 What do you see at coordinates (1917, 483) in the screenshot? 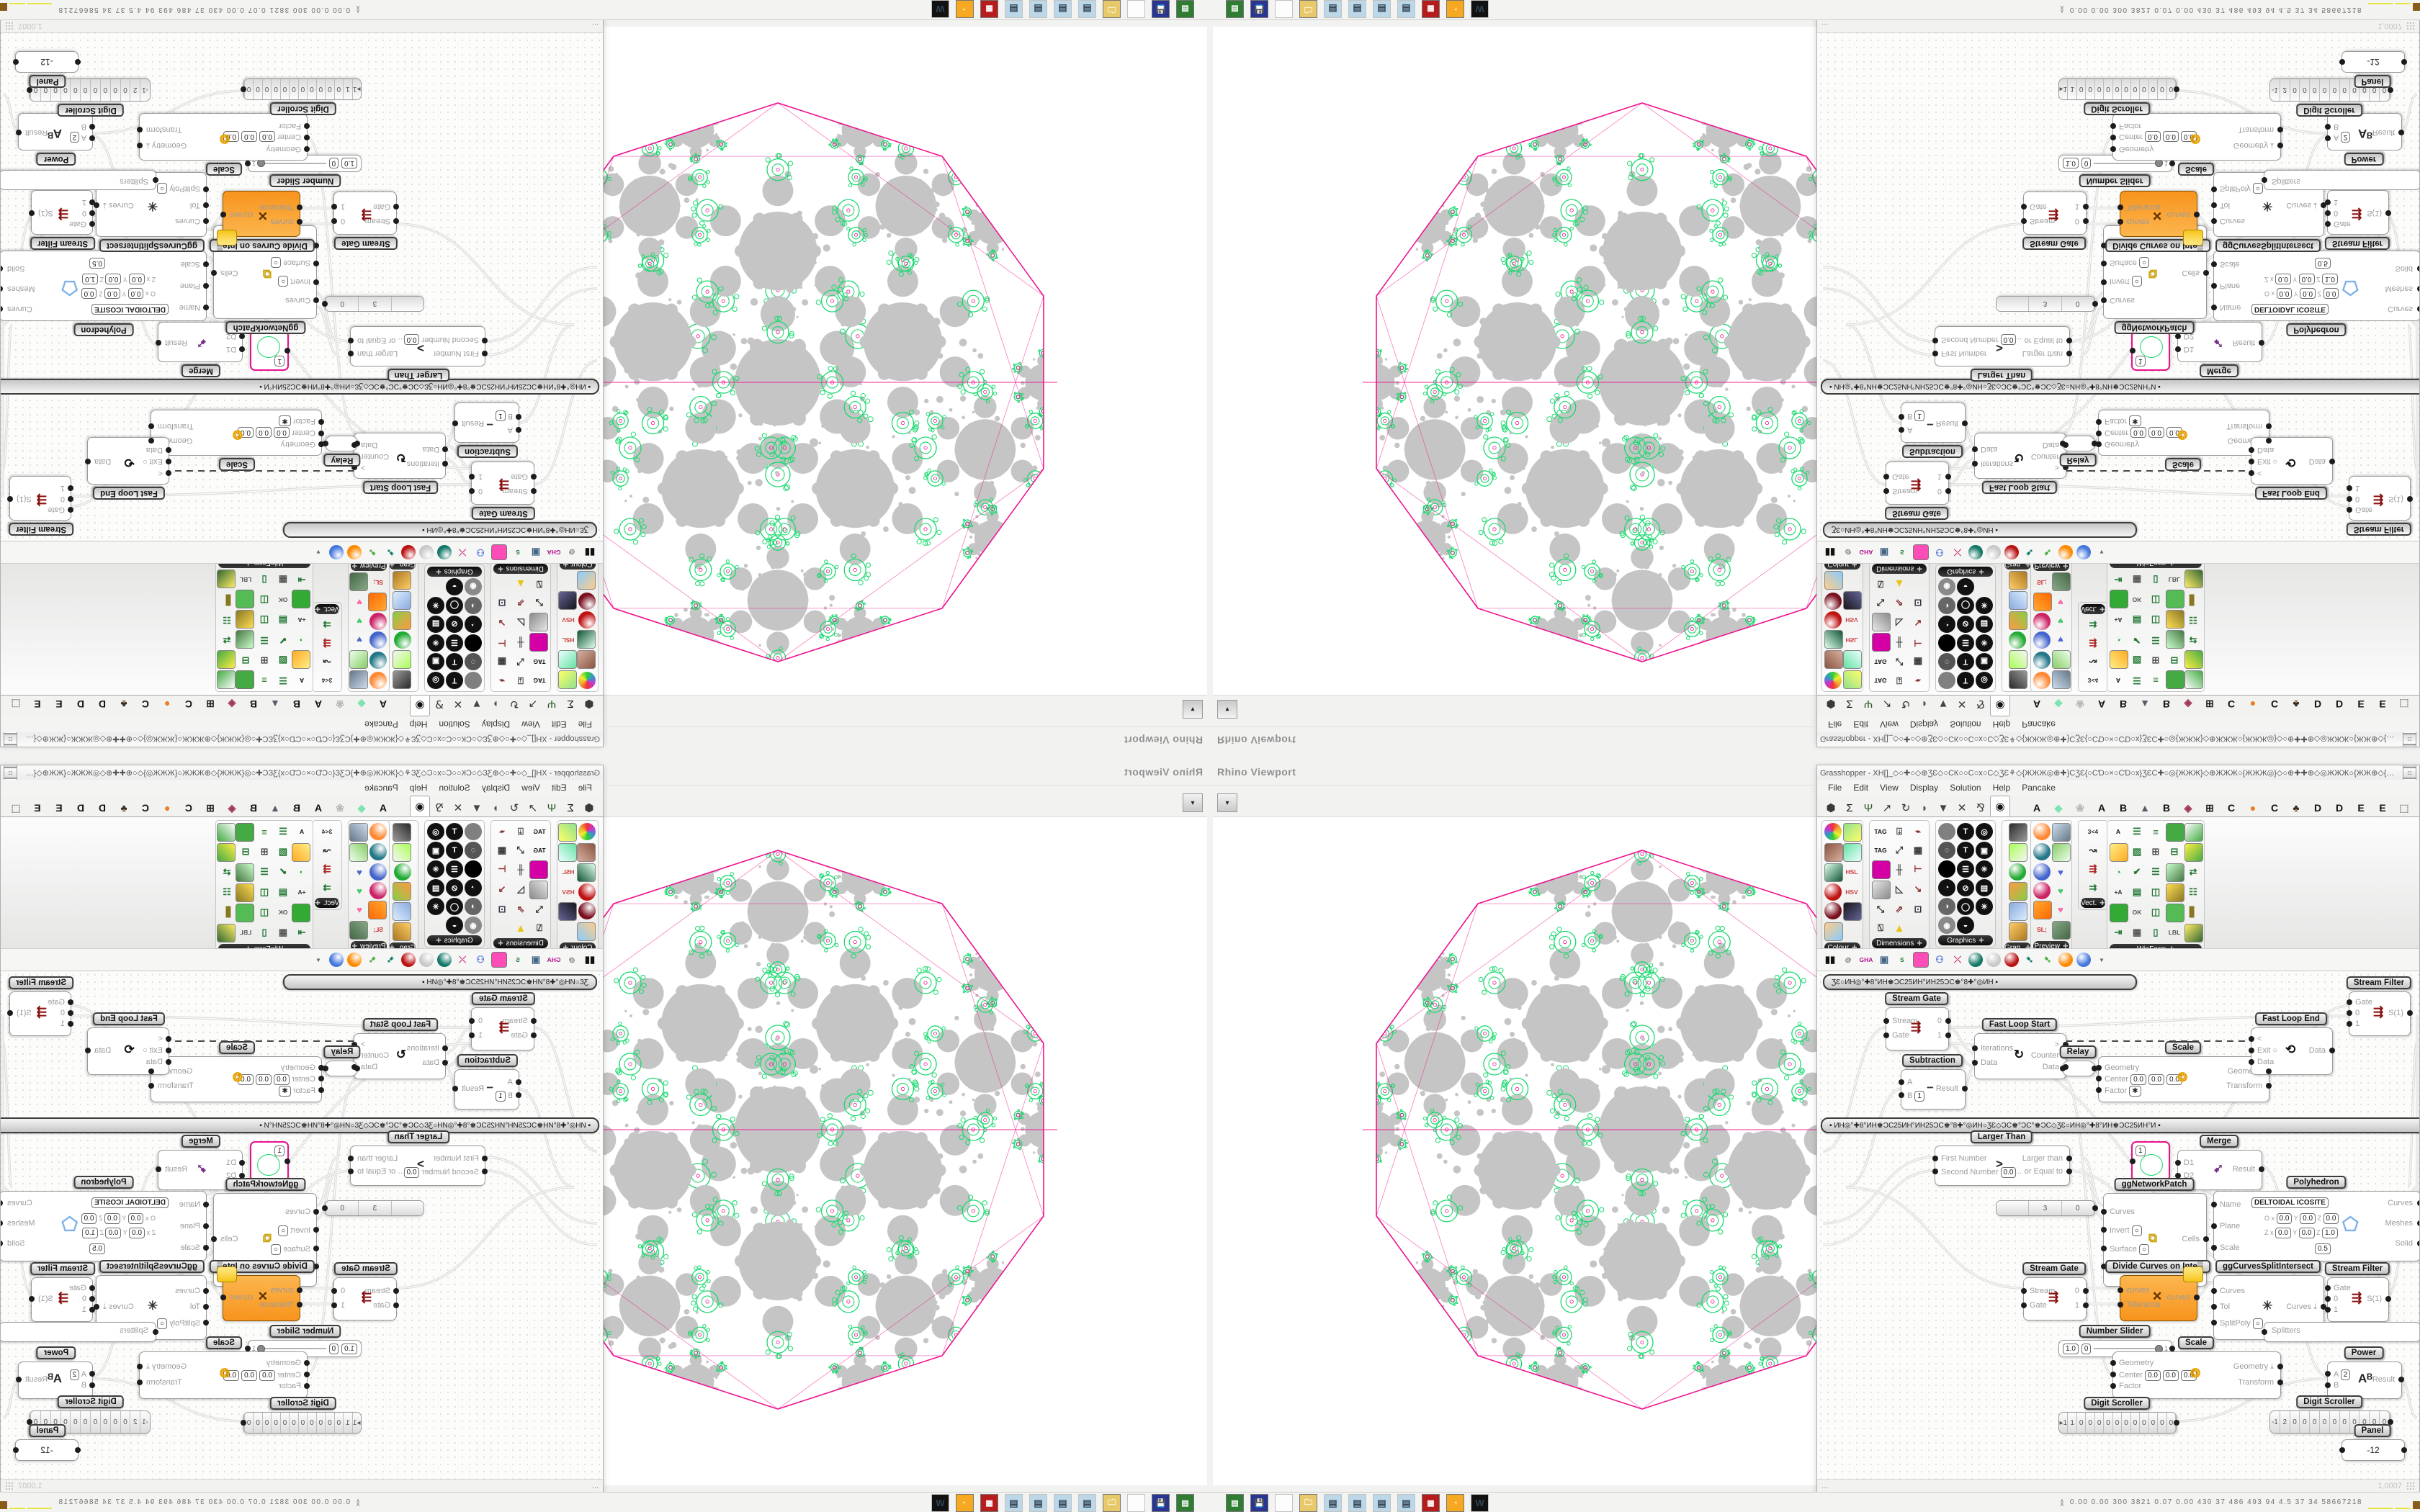
I see `node-stream-gate-1: Stream Gate 0 1 ⇶` at bounding box center [1917, 483].